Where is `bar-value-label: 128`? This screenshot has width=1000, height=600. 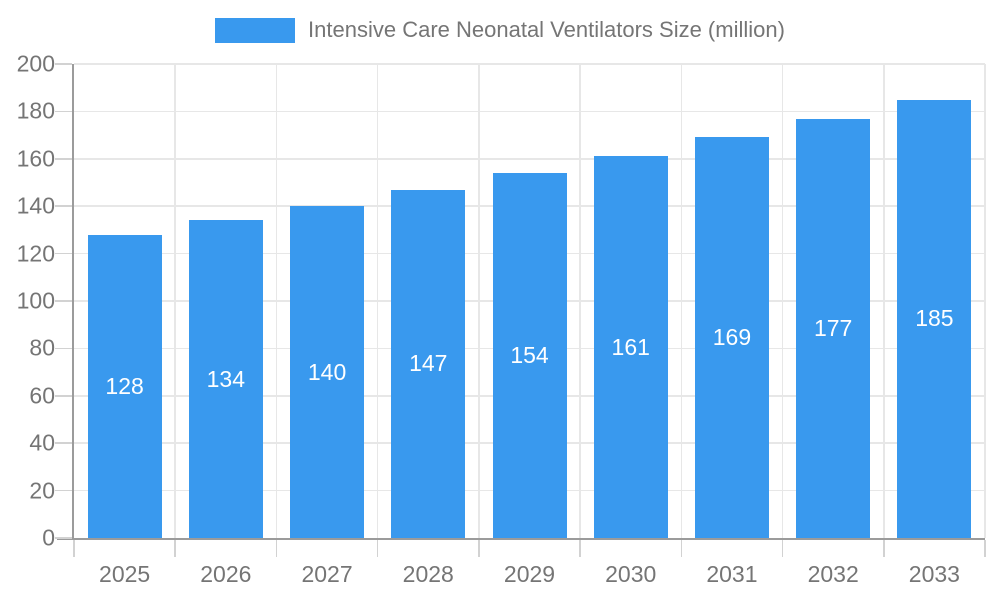 bar-value-label: 128 is located at coordinates (124, 385).